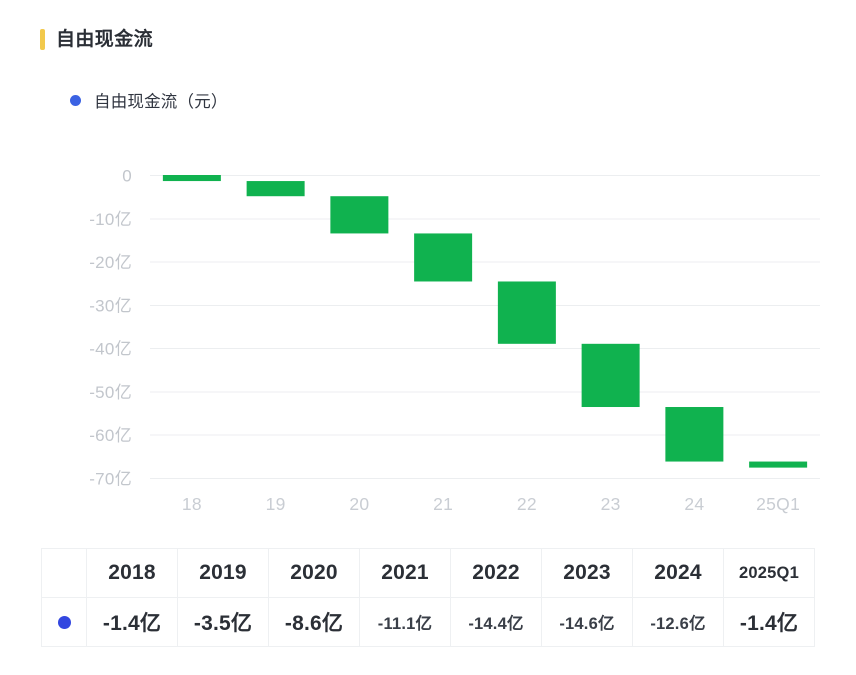 The height and width of the screenshot is (675, 856). What do you see at coordinates (42, 39) in the screenshot?
I see `title-accent-bar` at bounding box center [42, 39].